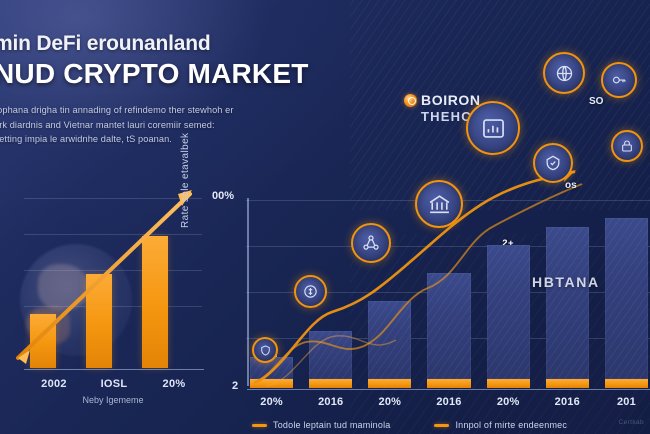 This screenshot has height=434, width=650. I want to click on header-headline: NUD CRYPTO MARKET, so click(154, 73).